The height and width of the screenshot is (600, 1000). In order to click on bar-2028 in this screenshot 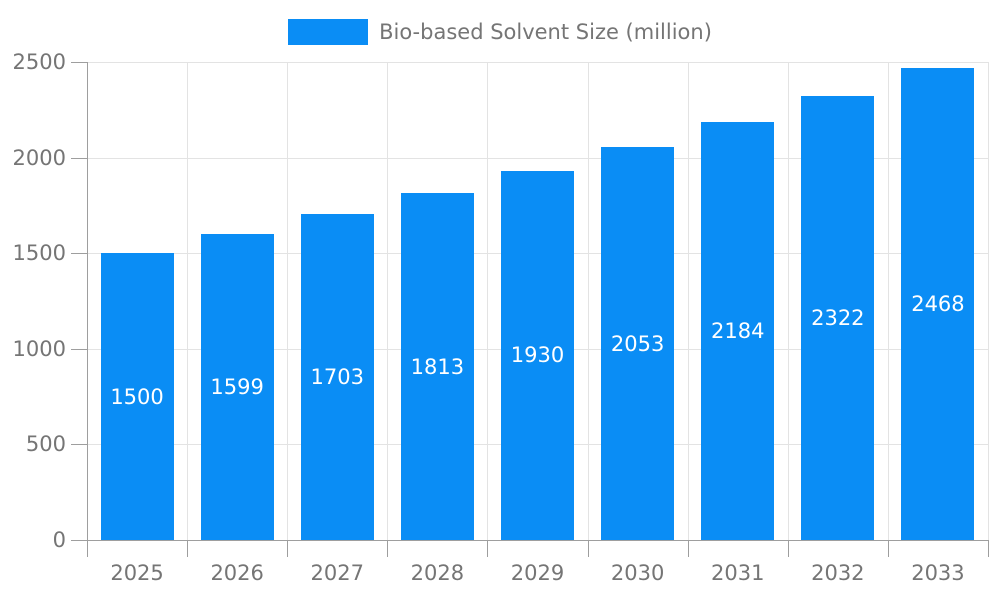, I will do `click(437, 366)`.